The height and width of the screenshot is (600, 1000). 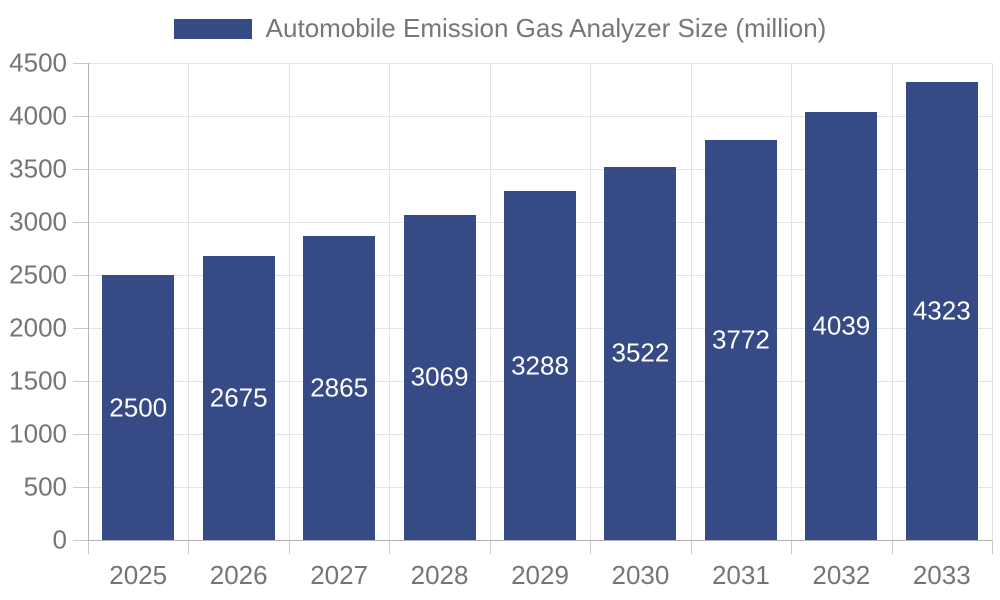 I want to click on y-tick-label: 1500, so click(x=38, y=380).